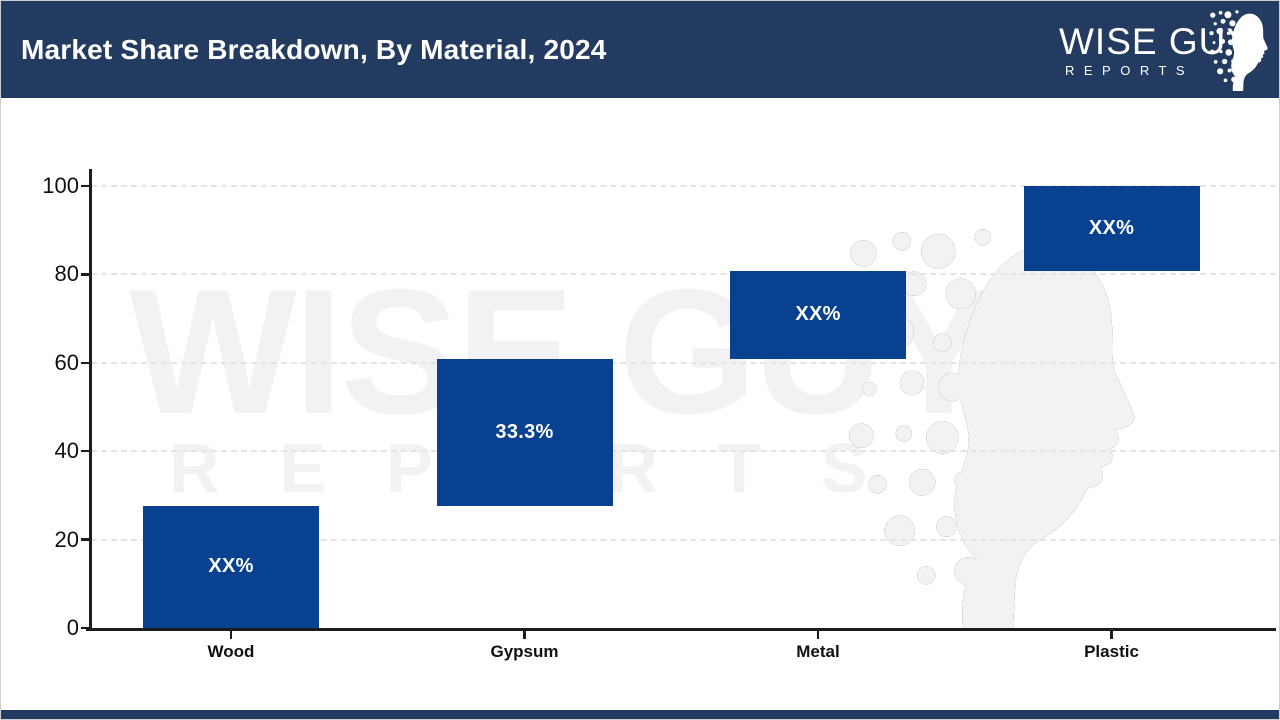  What do you see at coordinates (72, 627) in the screenshot?
I see `y-axis-tick-label: 0` at bounding box center [72, 627].